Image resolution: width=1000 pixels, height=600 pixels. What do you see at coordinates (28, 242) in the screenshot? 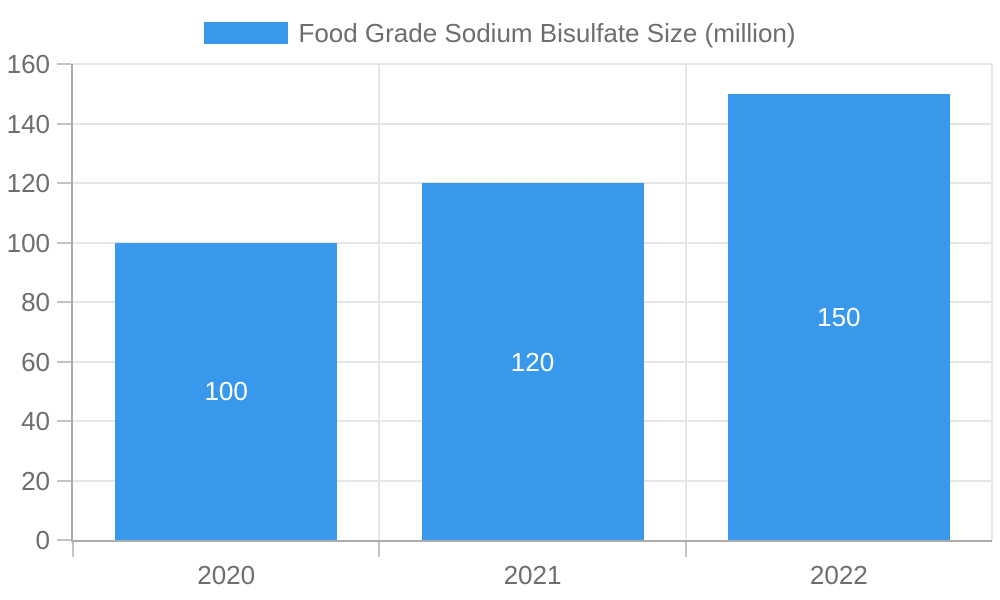
I see `y-axis-label: 100` at bounding box center [28, 242].